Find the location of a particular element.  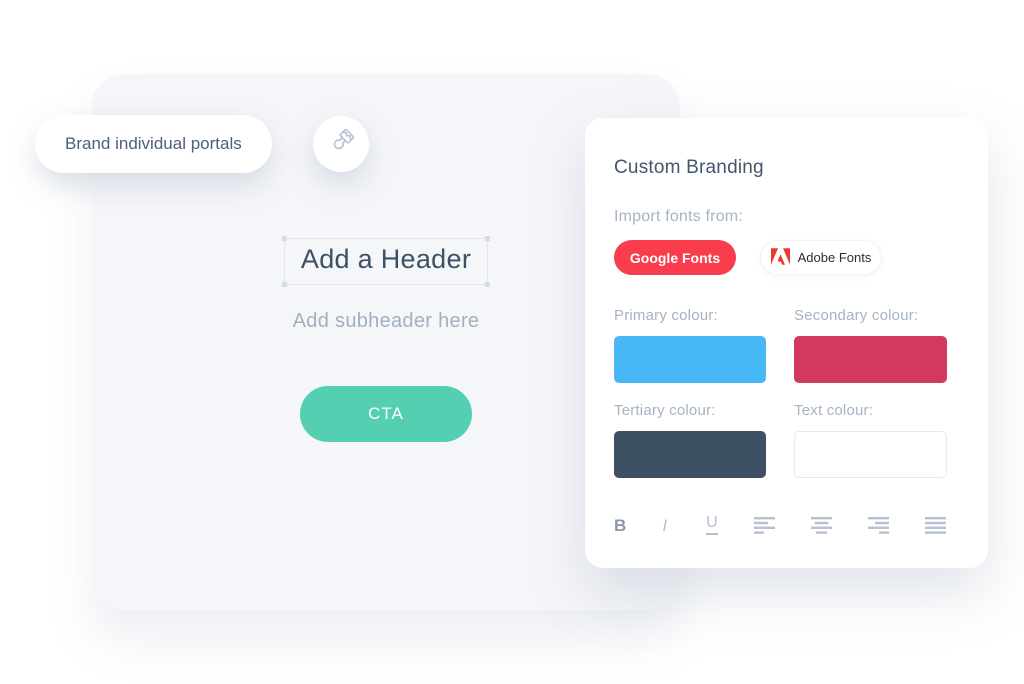

text-colour-label: Text colour: is located at coordinates (834, 410).